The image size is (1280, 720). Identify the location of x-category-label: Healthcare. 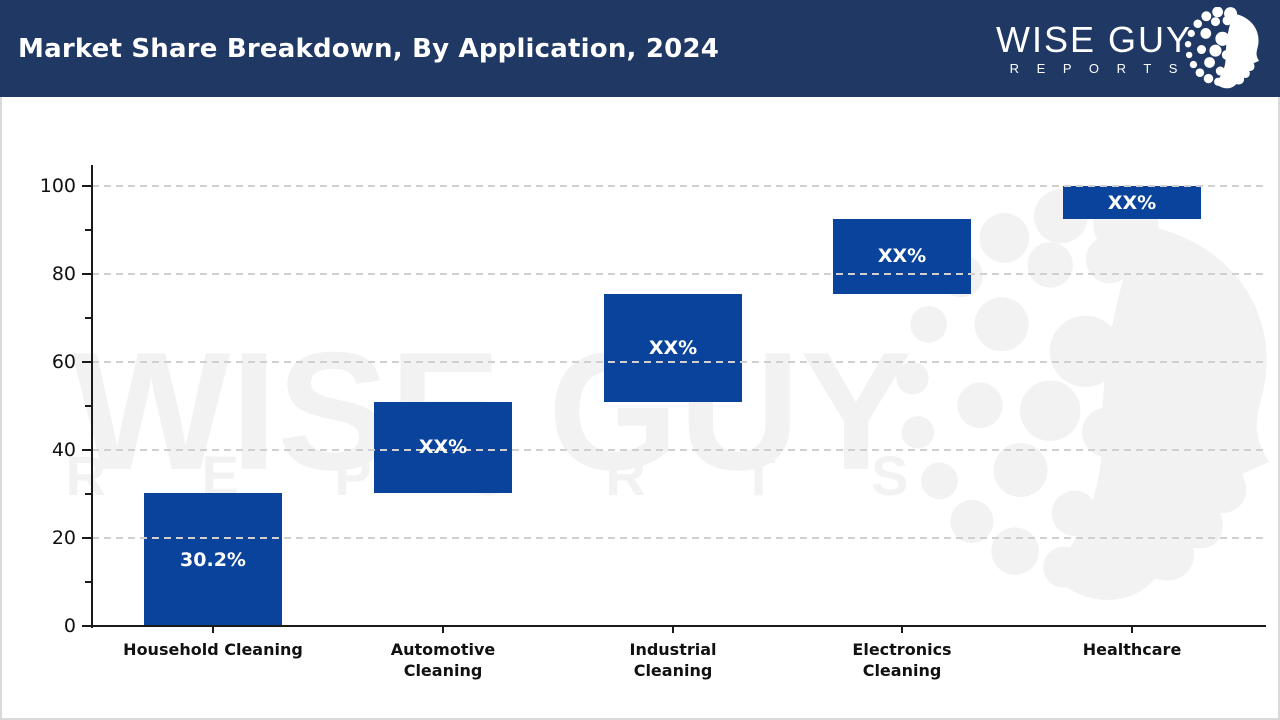
(1132, 649).